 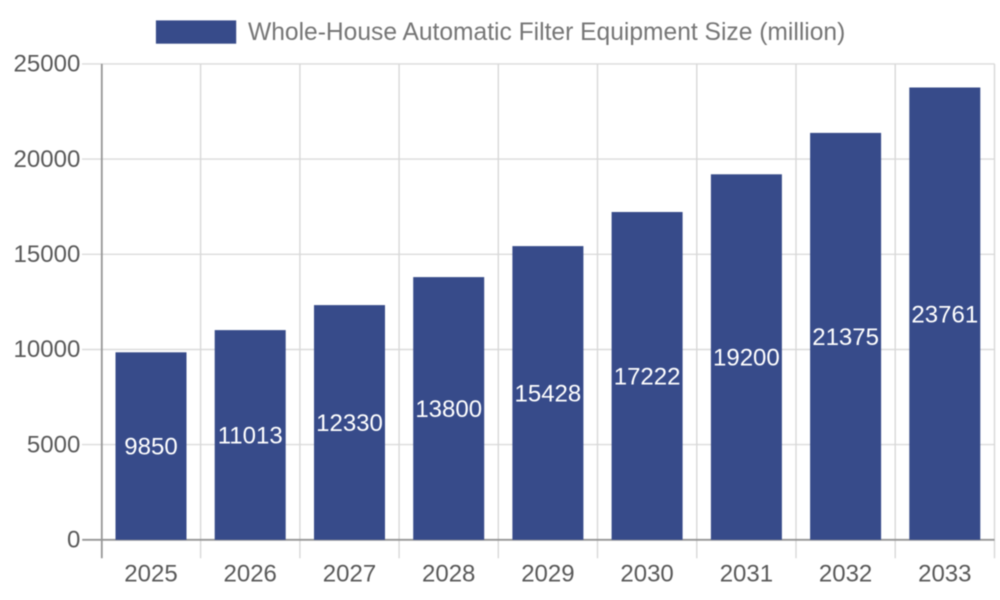 What do you see at coordinates (250, 436) in the screenshot?
I see `svg-text: 11013` at bounding box center [250, 436].